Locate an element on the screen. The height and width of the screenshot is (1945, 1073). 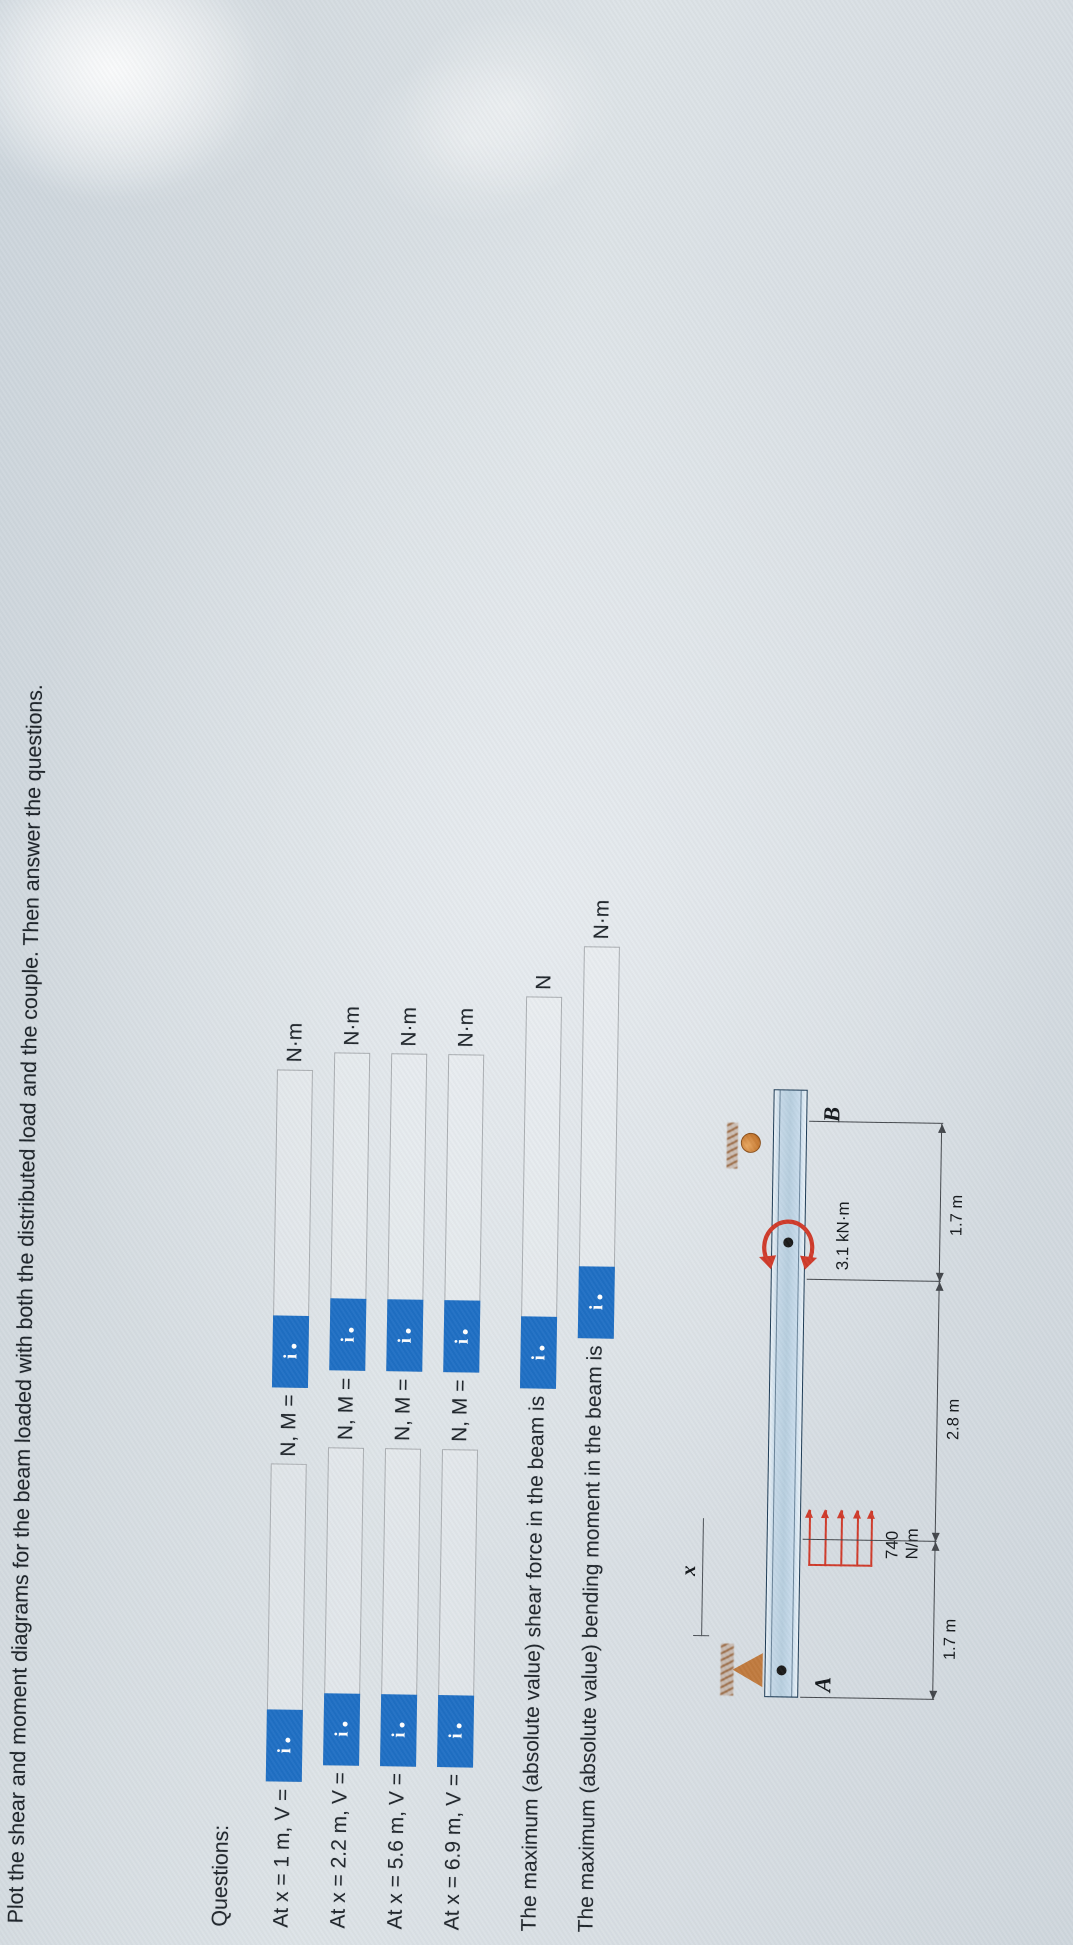
x-marker-label: x is located at coordinates (687, 1570).